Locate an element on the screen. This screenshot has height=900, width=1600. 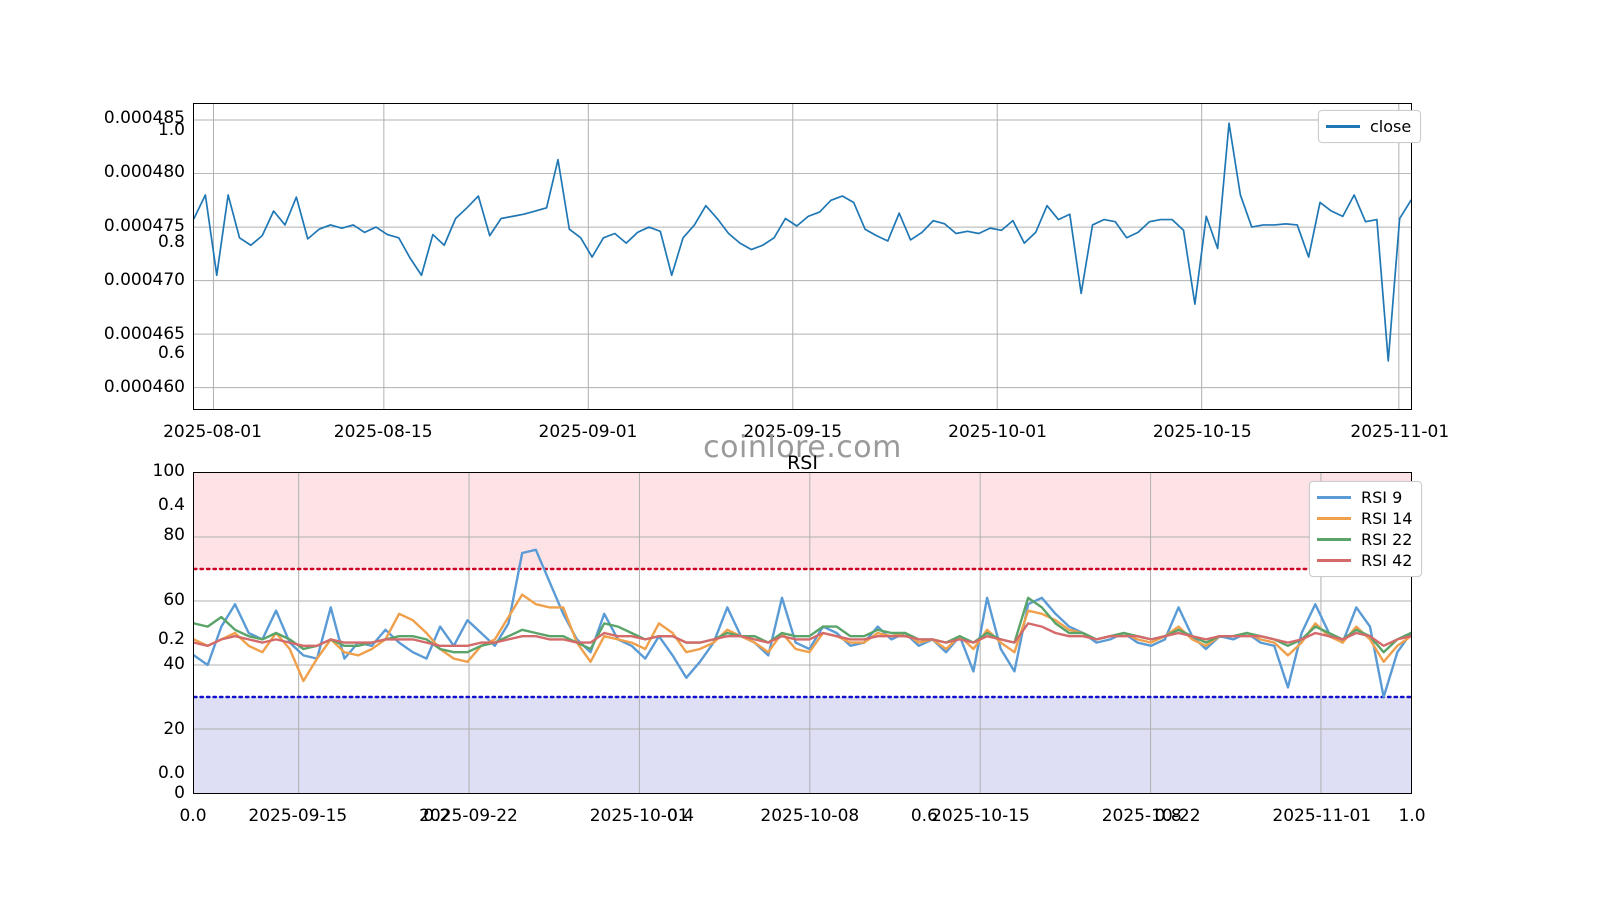
rsi-x-normalized-tick: 0.6 is located at coordinates (924, 816).